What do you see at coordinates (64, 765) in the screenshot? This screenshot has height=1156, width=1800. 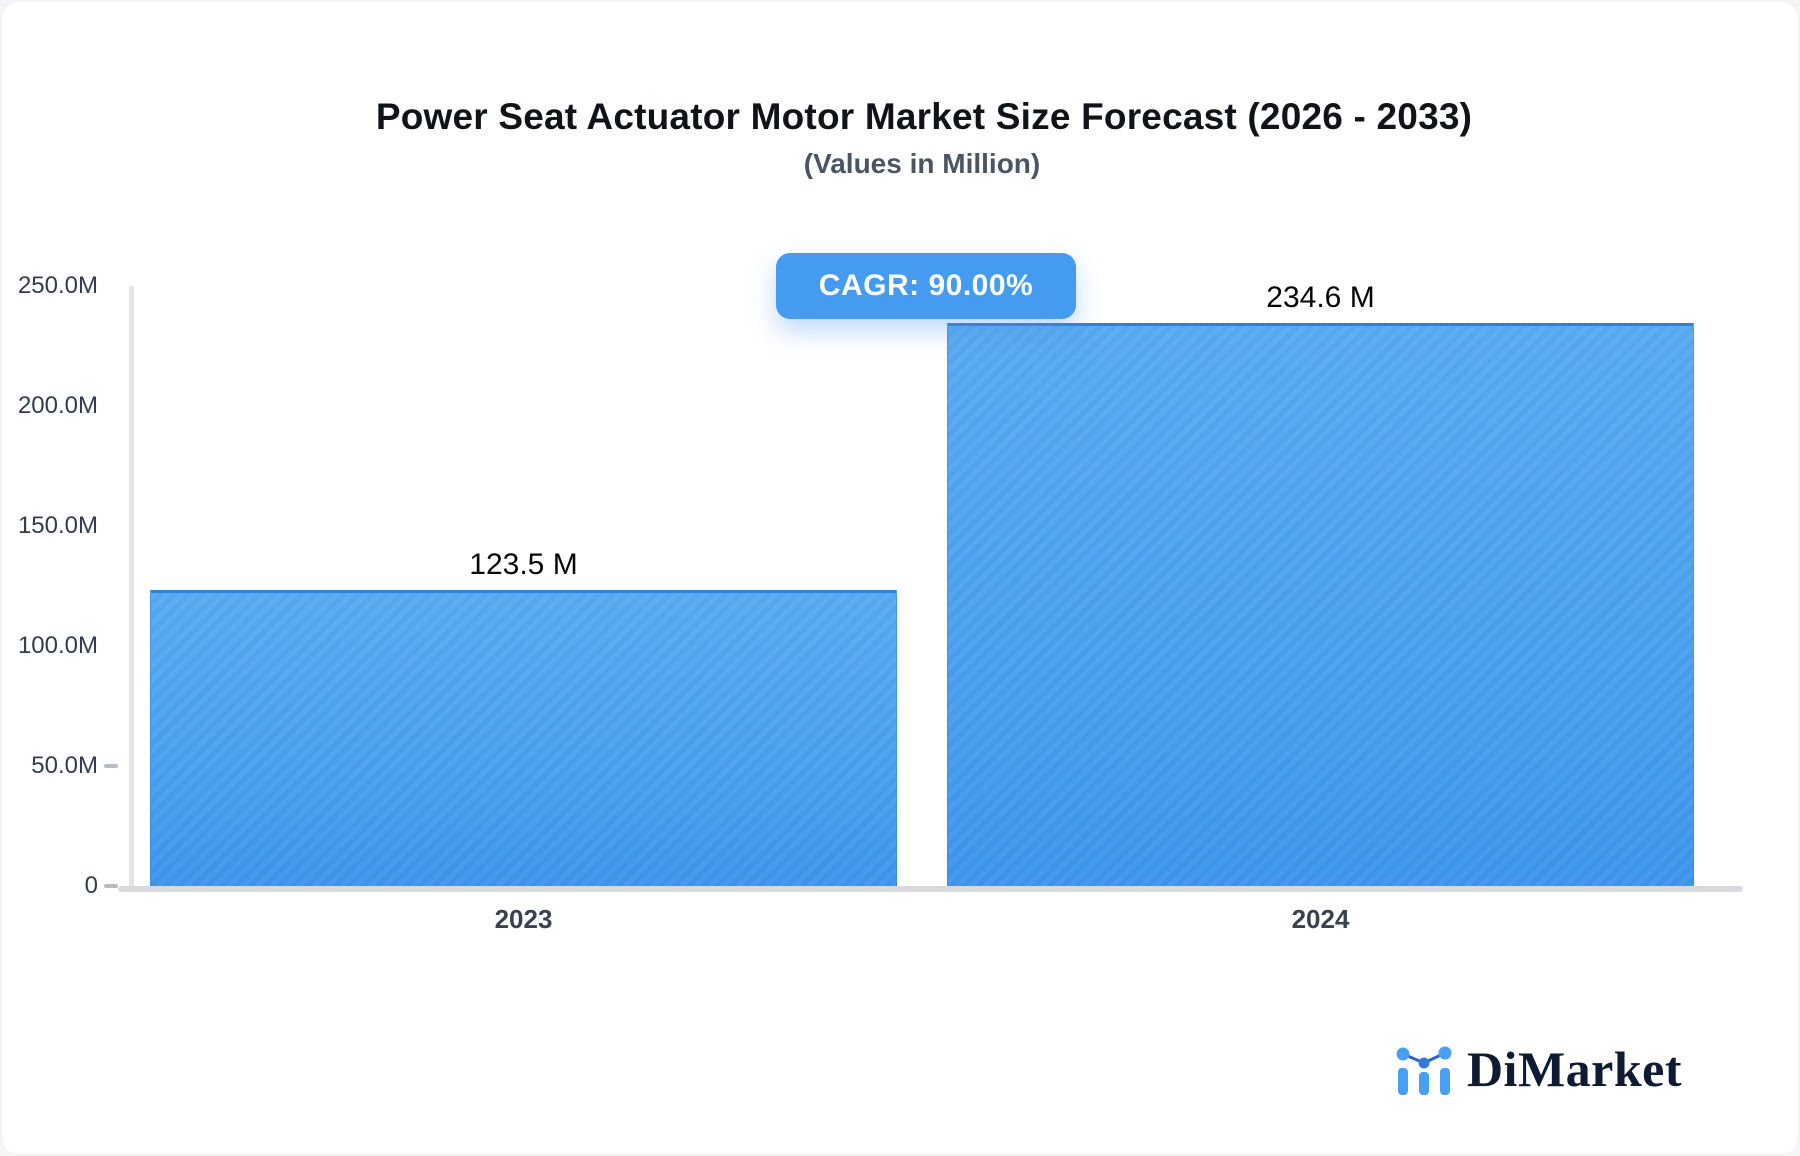 I see `y-tick-label: 50.0M` at bounding box center [64, 765].